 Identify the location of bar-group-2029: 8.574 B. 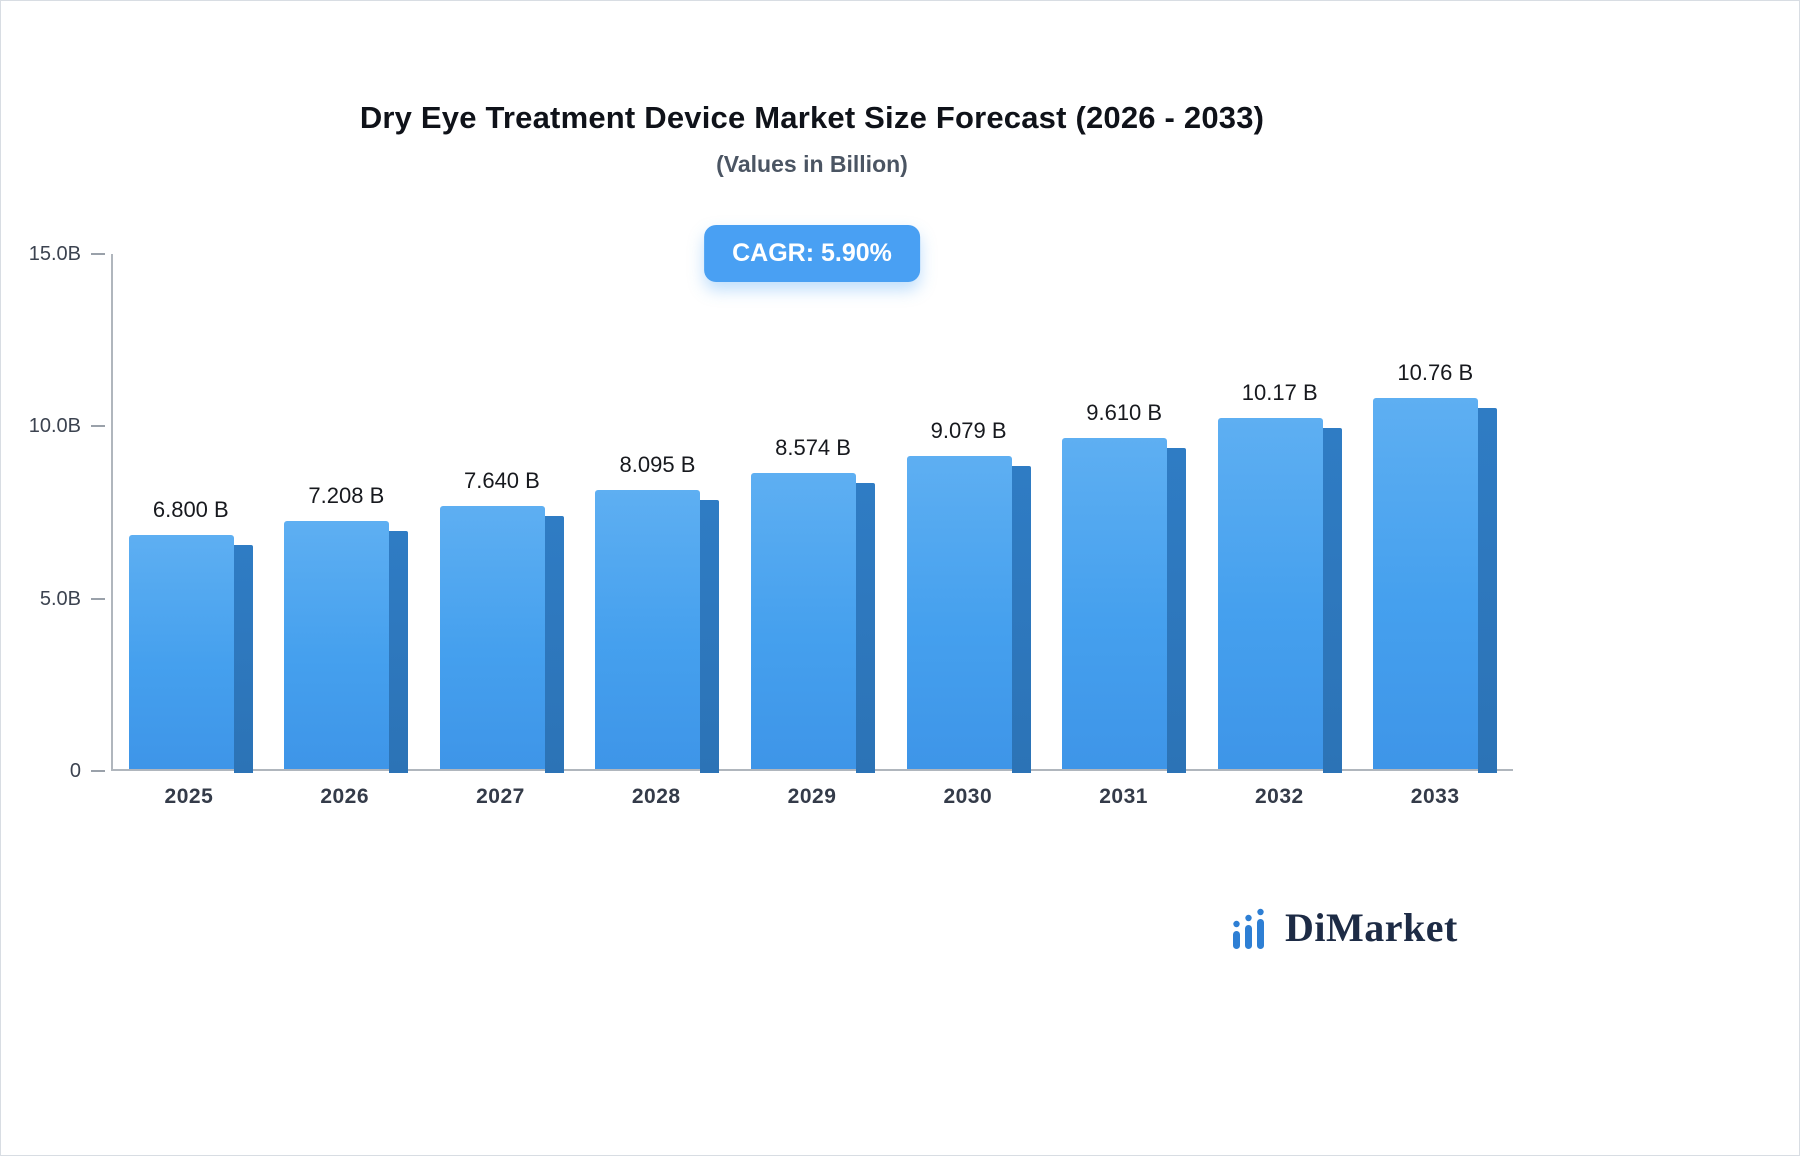
(813, 513).